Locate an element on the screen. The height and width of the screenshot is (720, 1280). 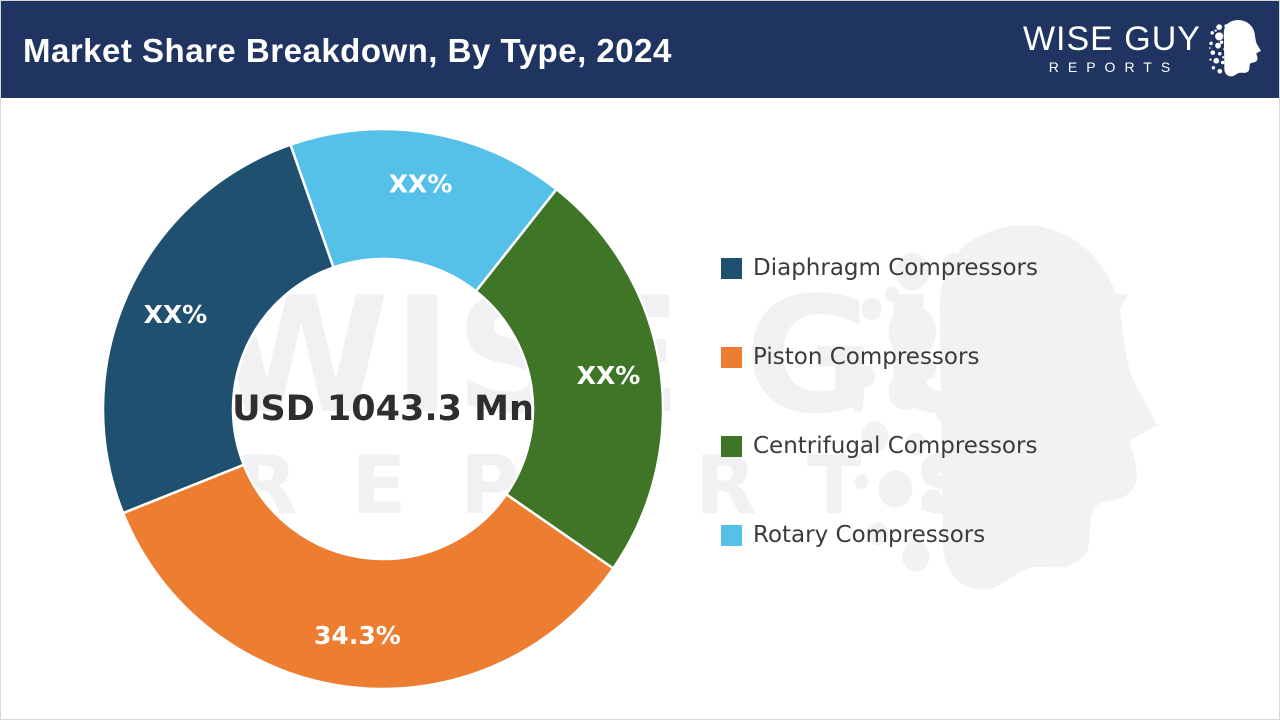
donut-center-value: USD 1043.3 Mn is located at coordinates (383, 409).